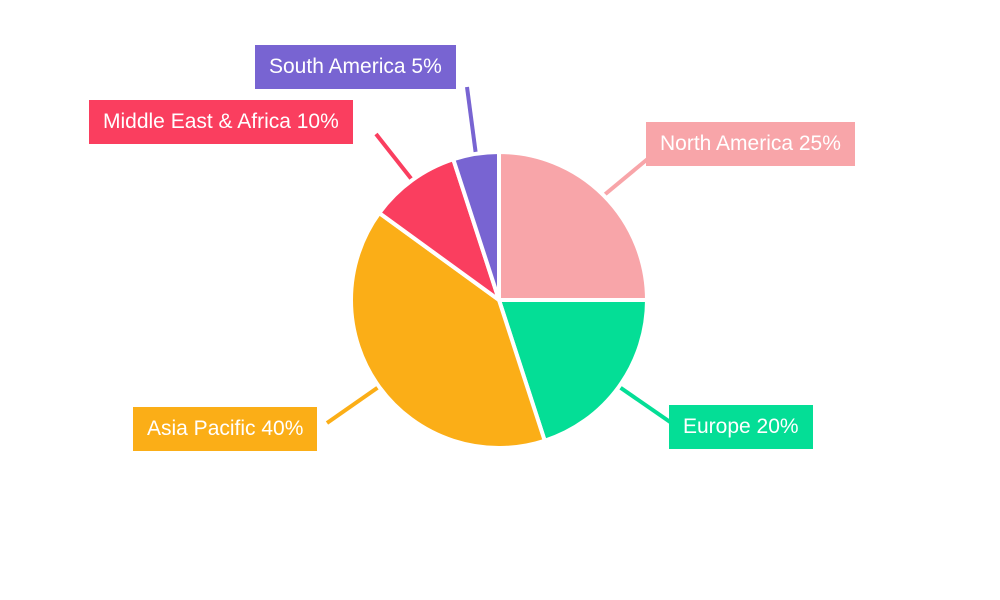 This screenshot has height=600, width=1000. I want to click on pie-slice-middle-east-africa, so click(439, 229).